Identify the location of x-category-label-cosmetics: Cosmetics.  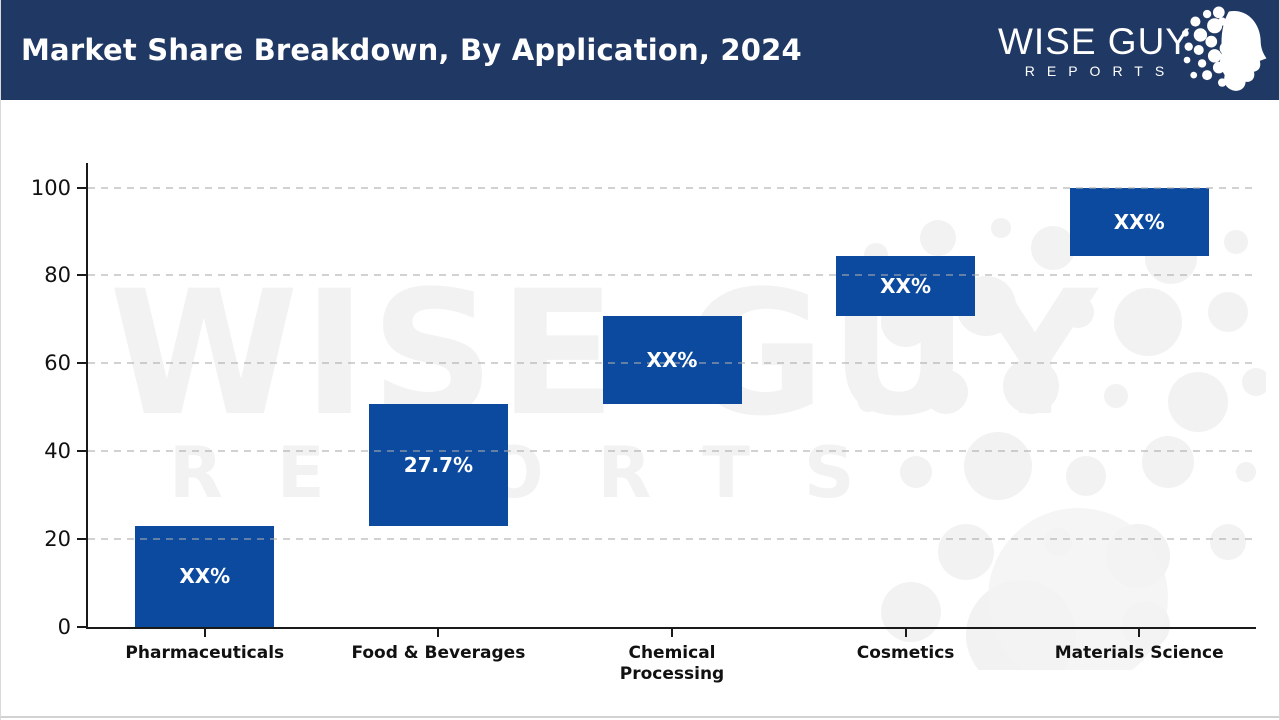
(905, 653).